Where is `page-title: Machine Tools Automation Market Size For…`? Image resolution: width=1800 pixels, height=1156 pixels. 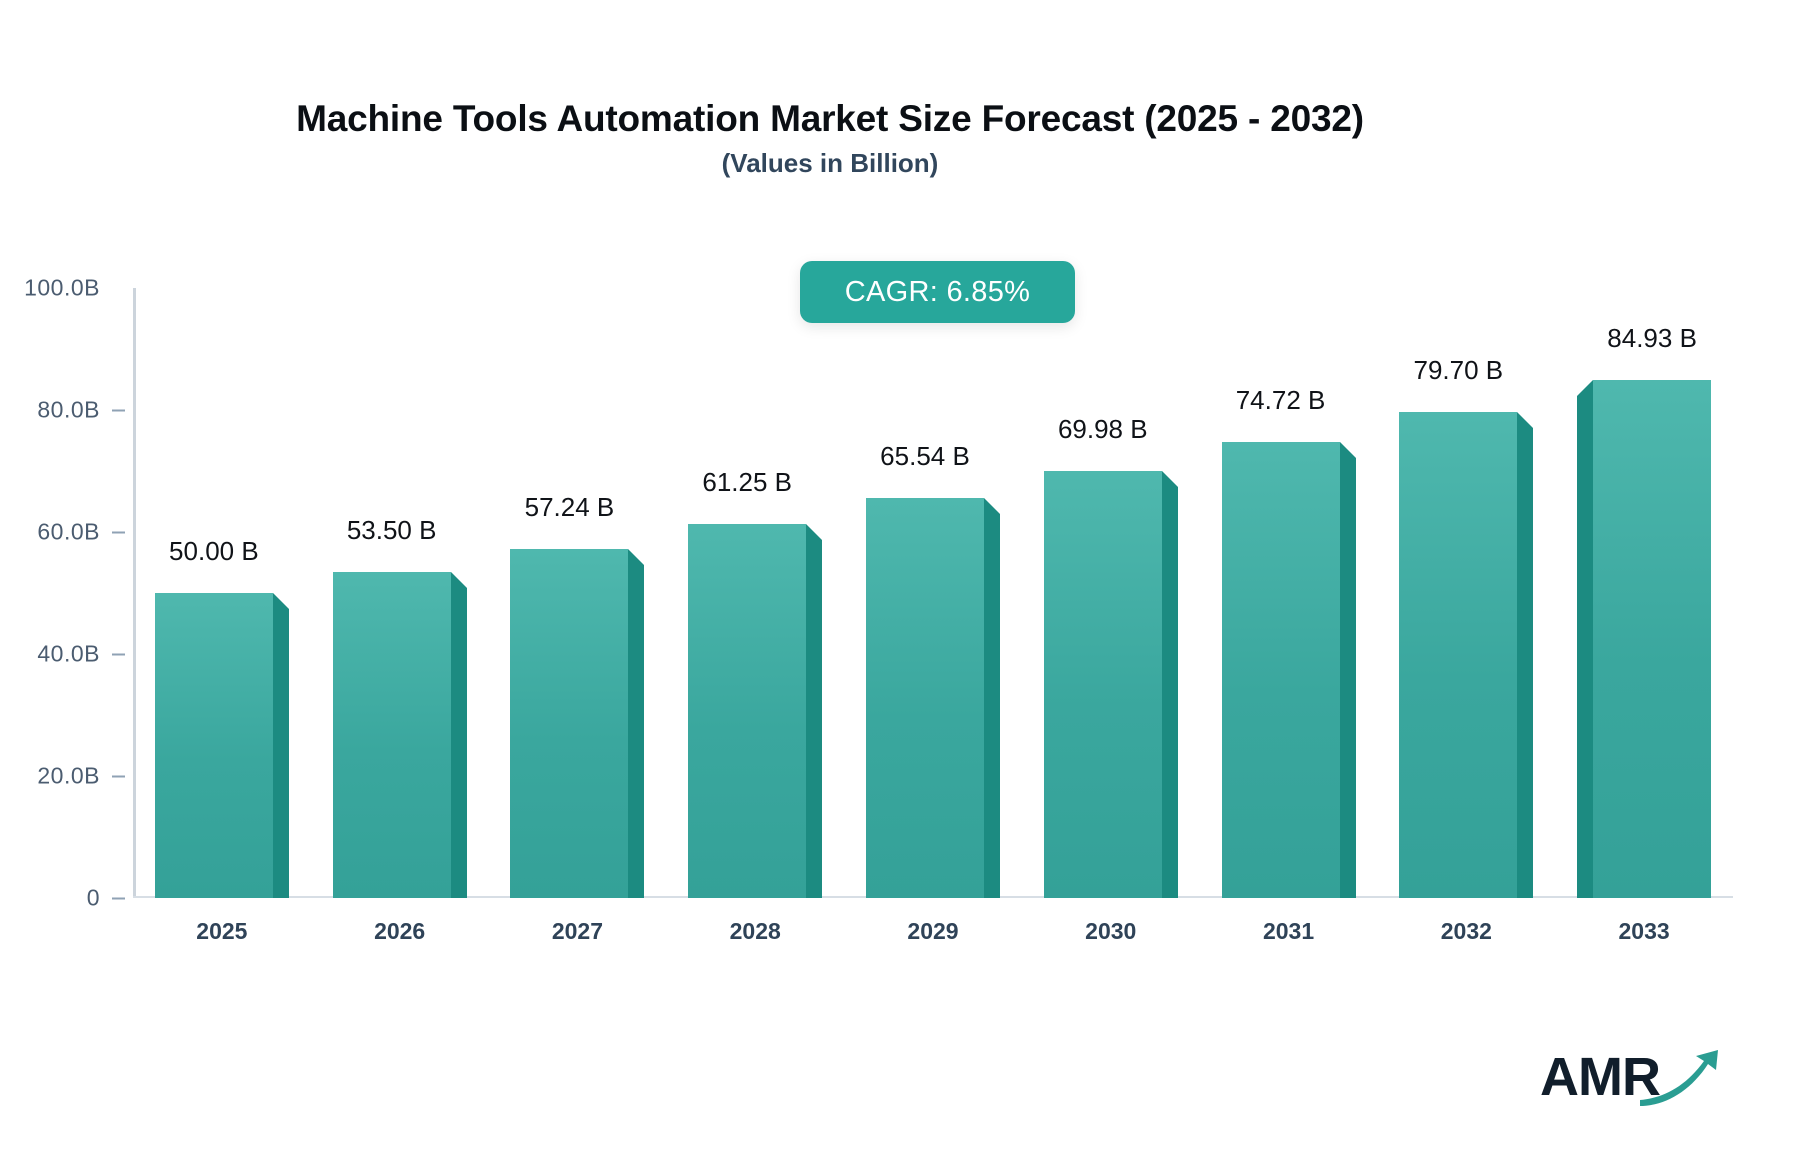
page-title: Machine Tools Automation Market Size For… is located at coordinates (830, 118).